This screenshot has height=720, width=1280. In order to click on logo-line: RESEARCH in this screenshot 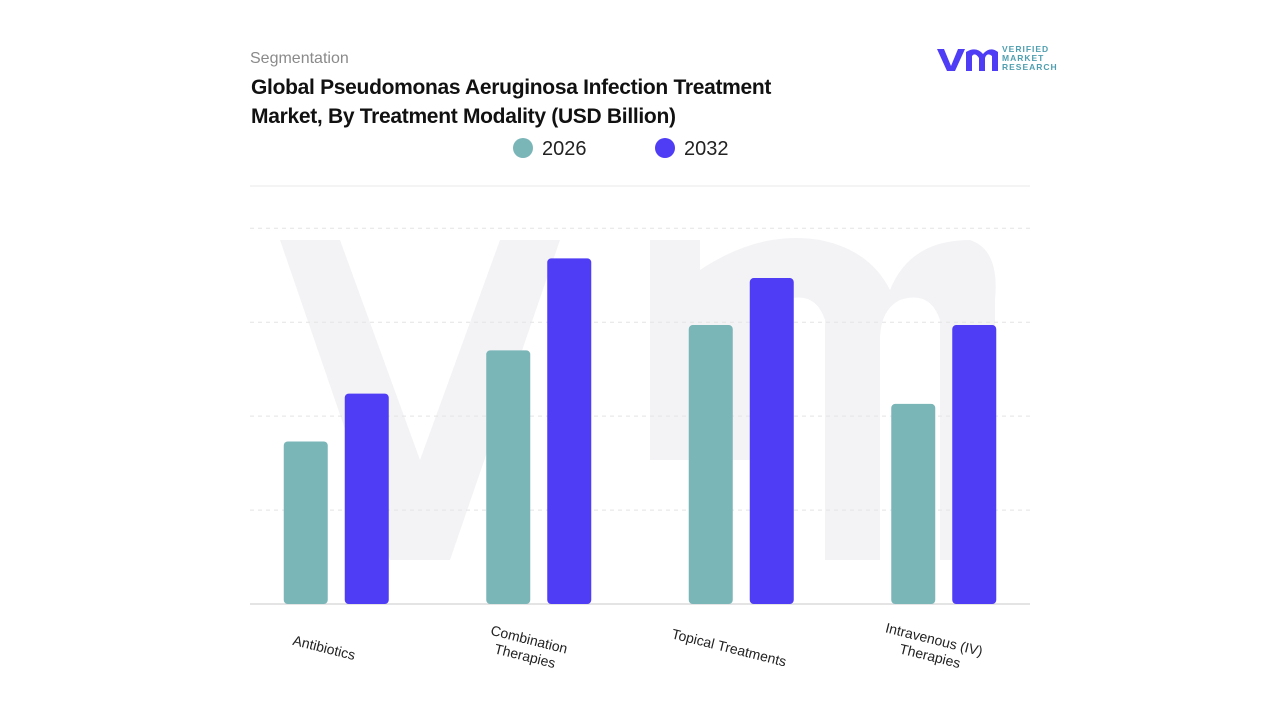, I will do `click(1030, 67)`.